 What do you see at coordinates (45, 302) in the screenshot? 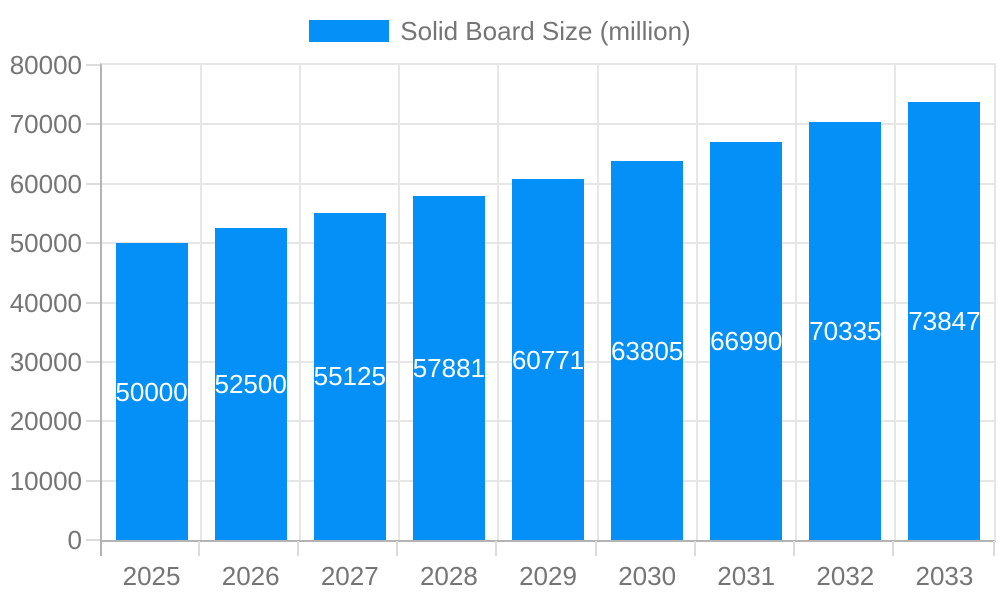
I see `y-axis-label: 40000` at bounding box center [45, 302].